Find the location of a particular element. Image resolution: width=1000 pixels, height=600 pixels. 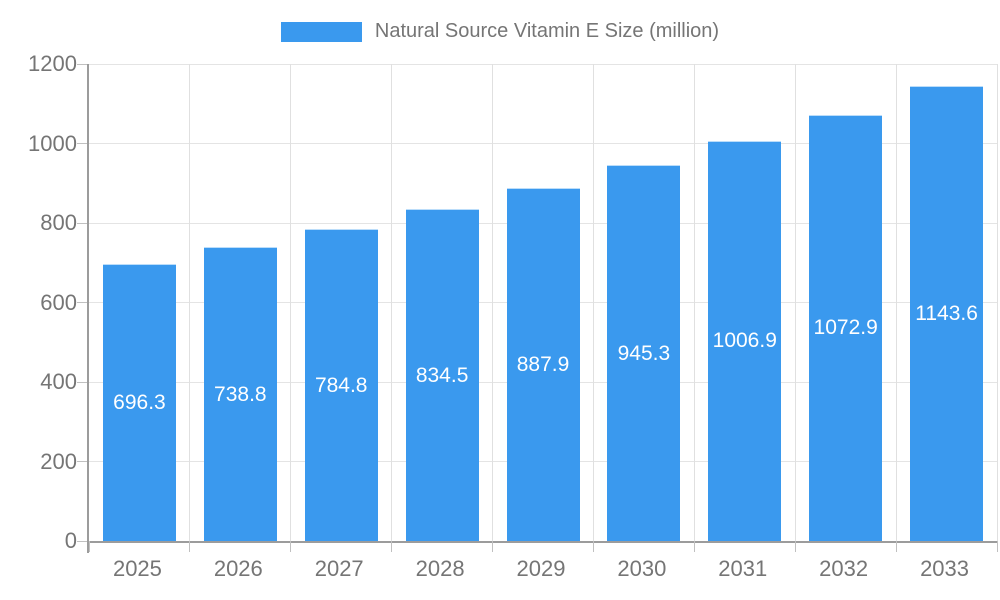

x-axis-label: 2033 is located at coordinates (945, 568).